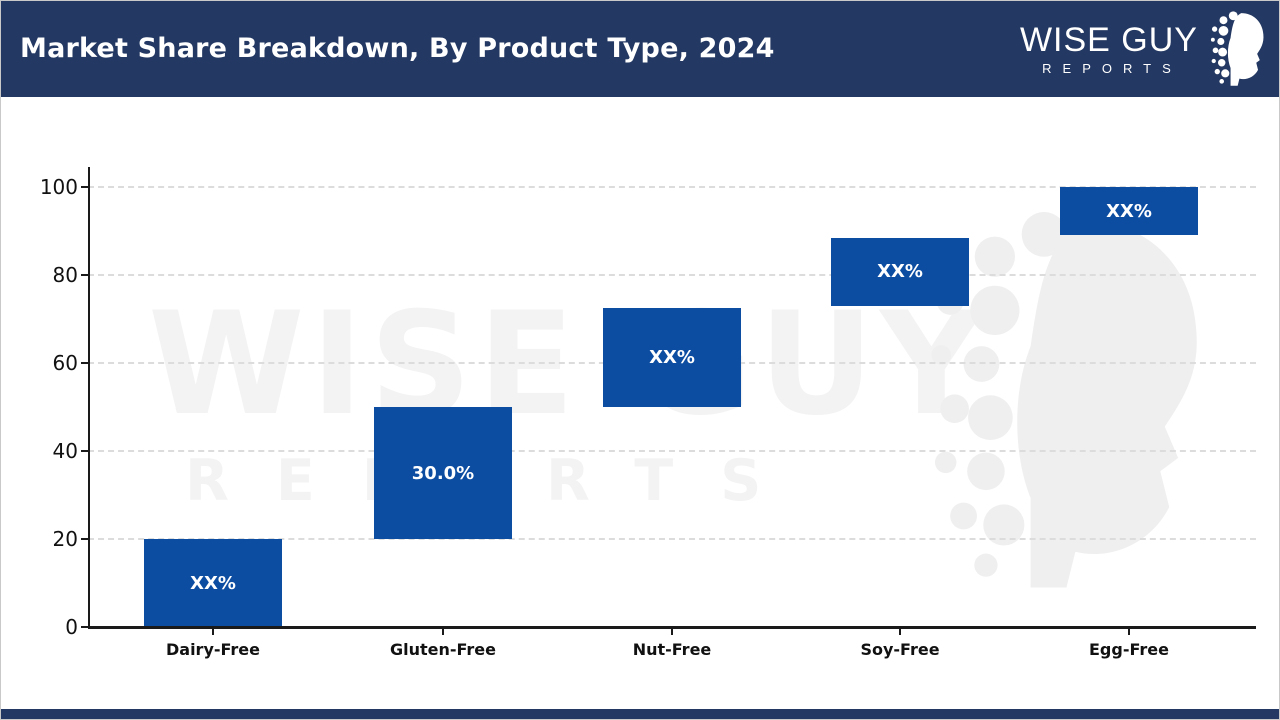  What do you see at coordinates (65, 275) in the screenshot?
I see `y-tick-label: 80` at bounding box center [65, 275].